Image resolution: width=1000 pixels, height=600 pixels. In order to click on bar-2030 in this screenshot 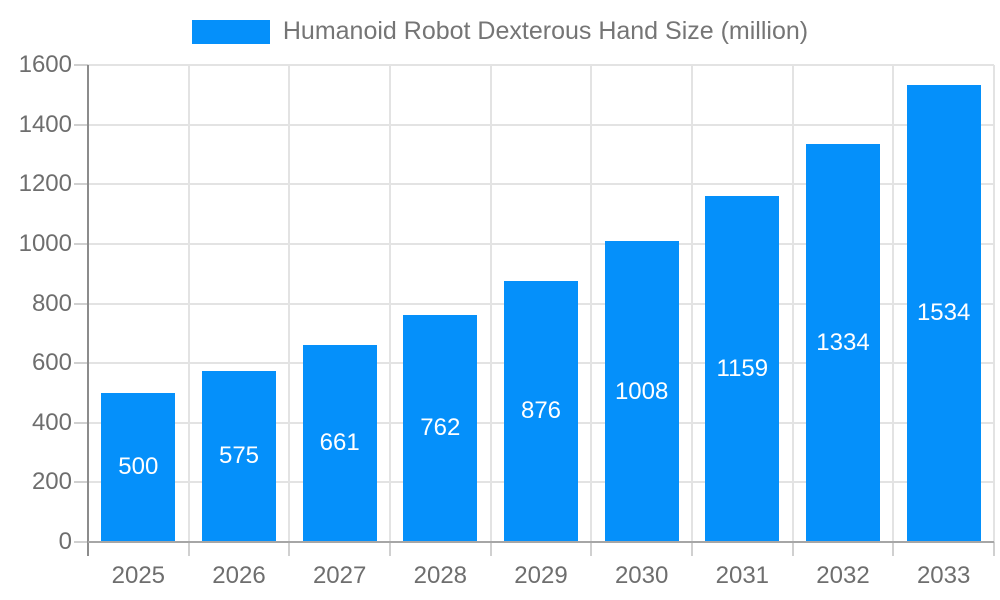, I will do `click(641, 391)`.